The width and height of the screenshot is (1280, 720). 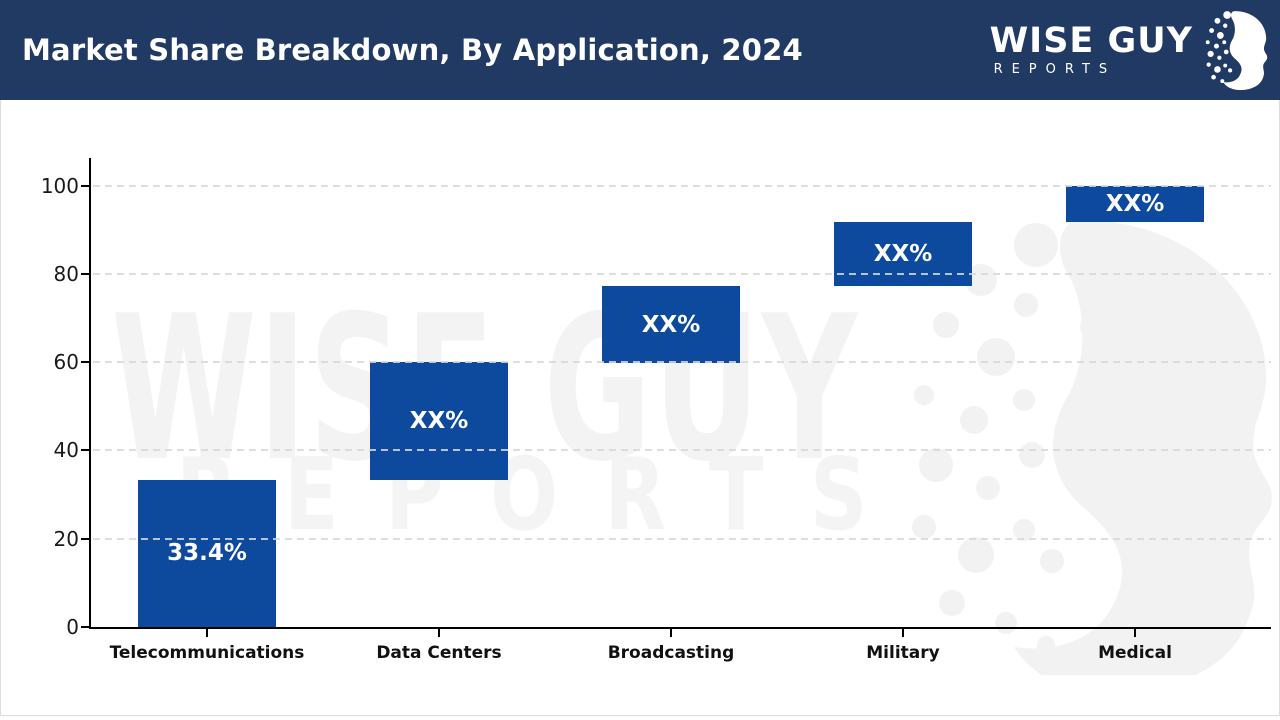 What do you see at coordinates (1135, 653) in the screenshot?
I see `x-axis-category-label: Medical` at bounding box center [1135, 653].